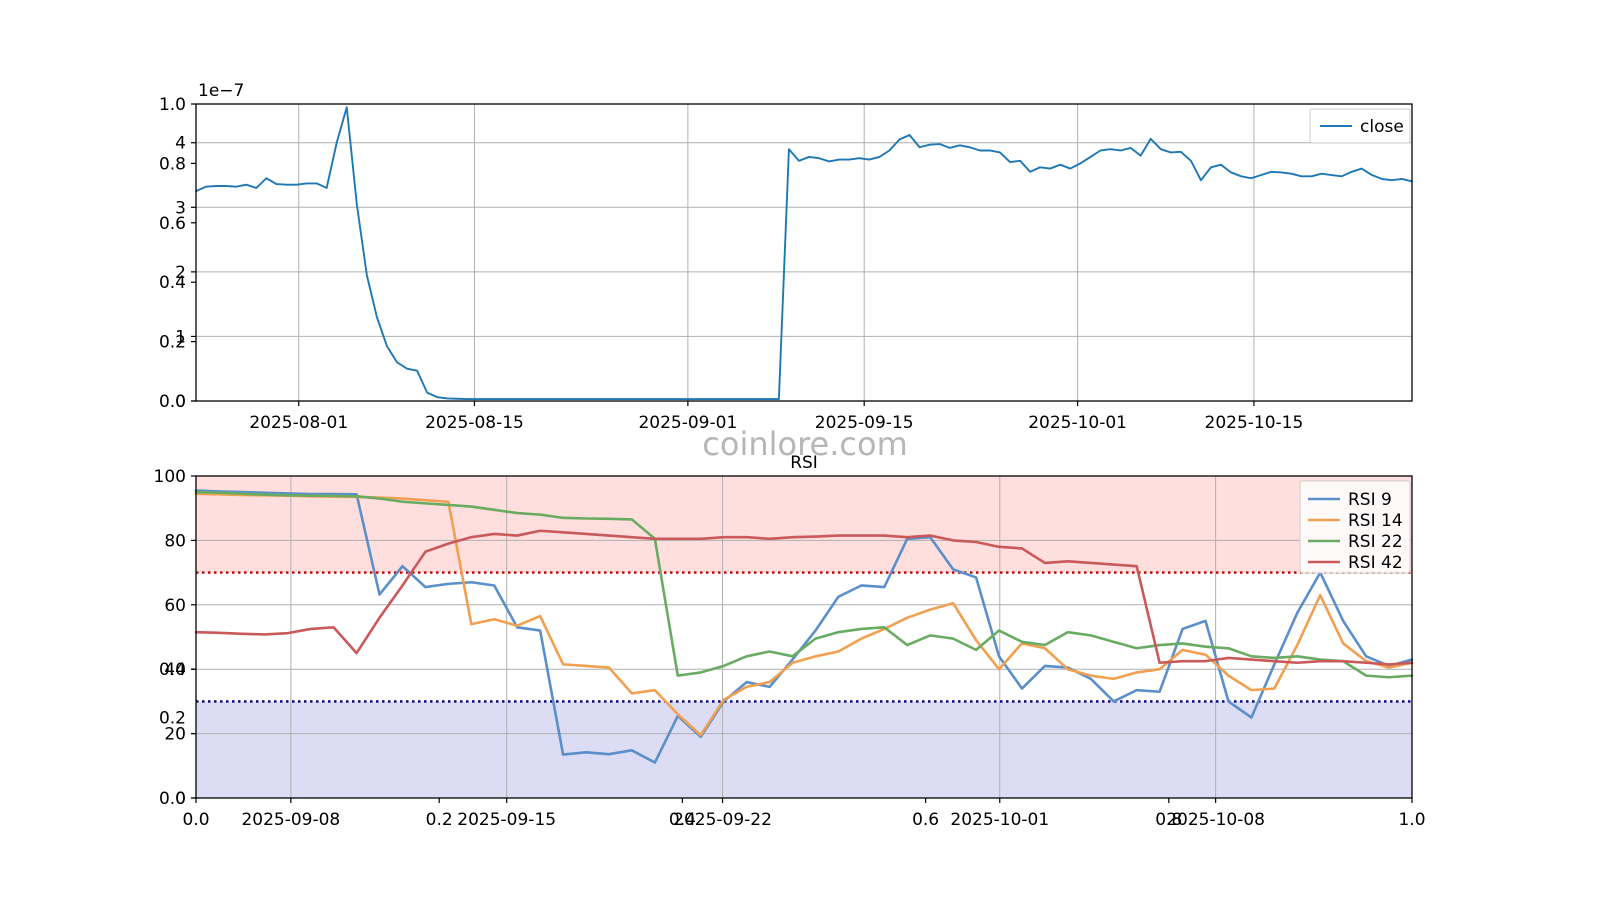  What do you see at coordinates (172, 164) in the screenshot?
I see `price-overlay-ytick-label: 0.8` at bounding box center [172, 164].